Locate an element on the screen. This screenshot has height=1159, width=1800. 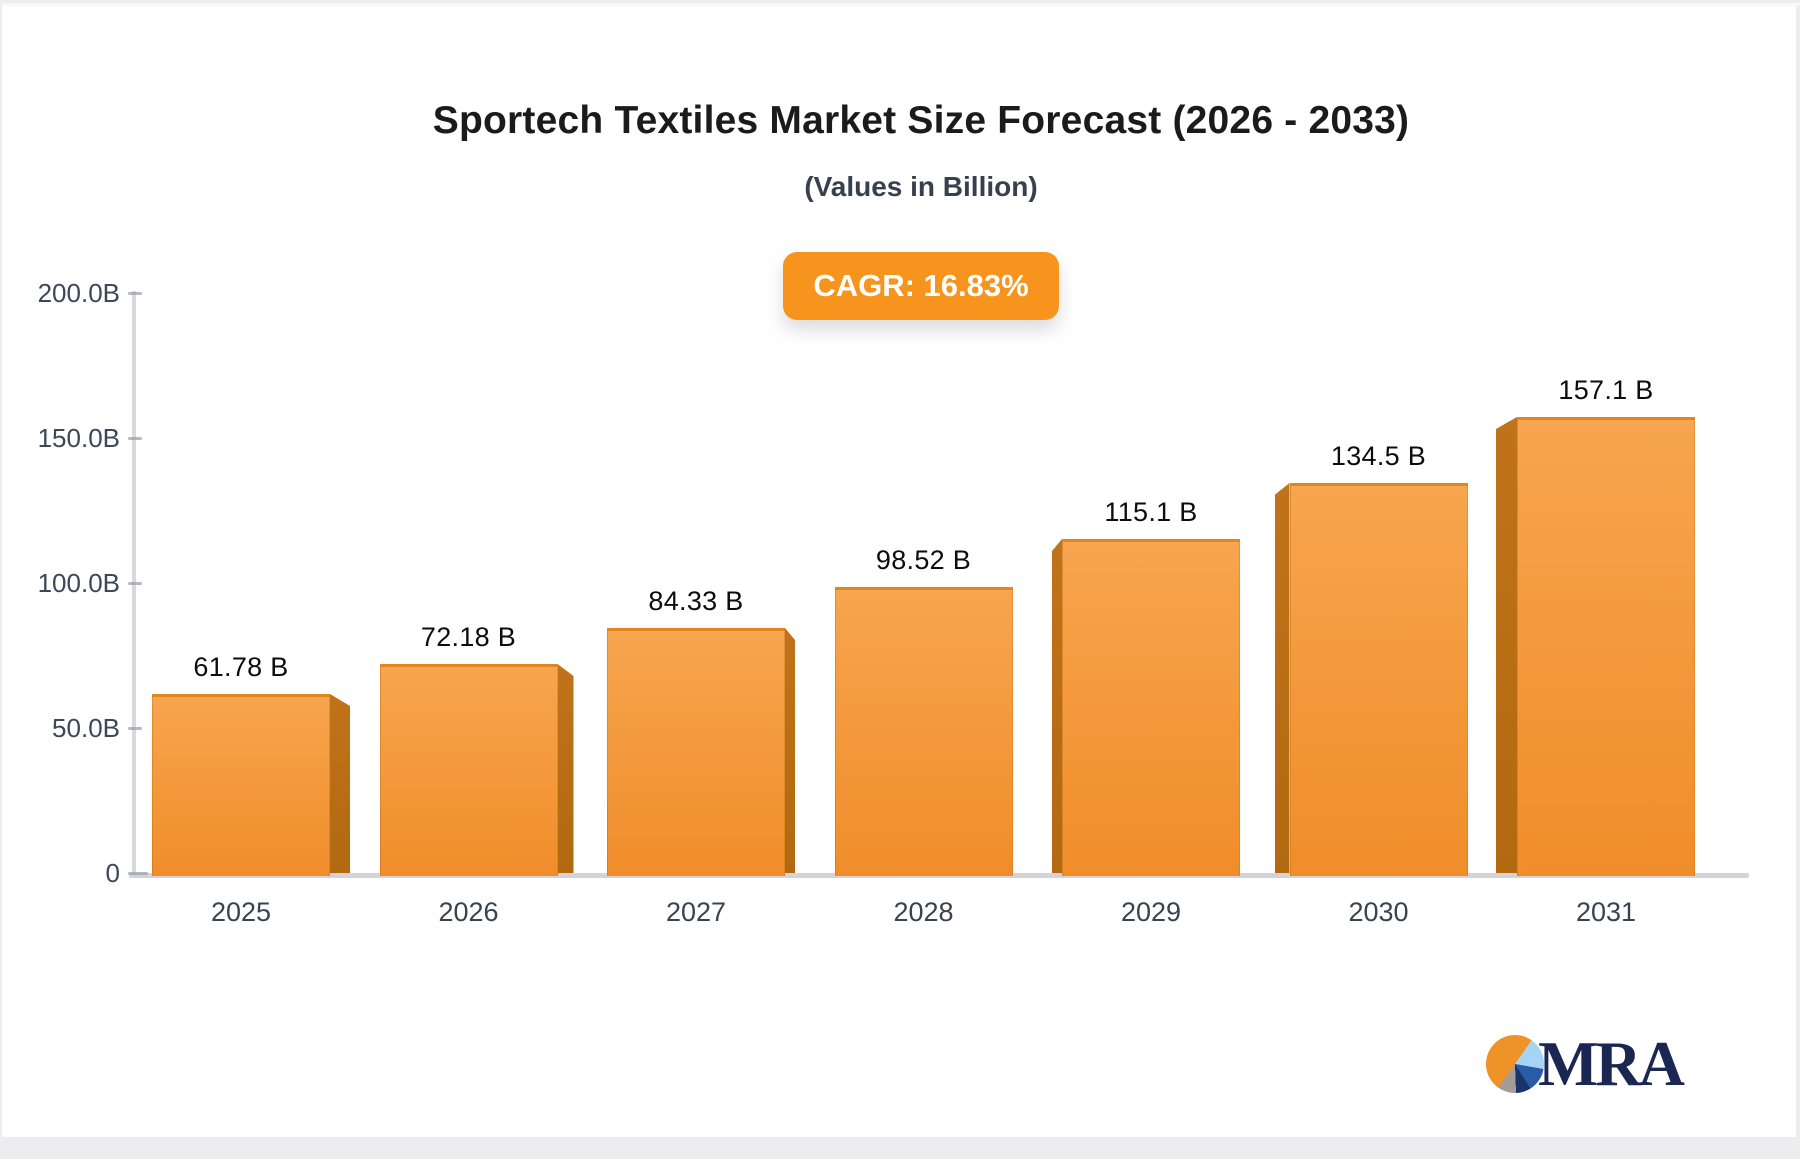
x-axis-category-label: 2031 is located at coordinates (1606, 912).